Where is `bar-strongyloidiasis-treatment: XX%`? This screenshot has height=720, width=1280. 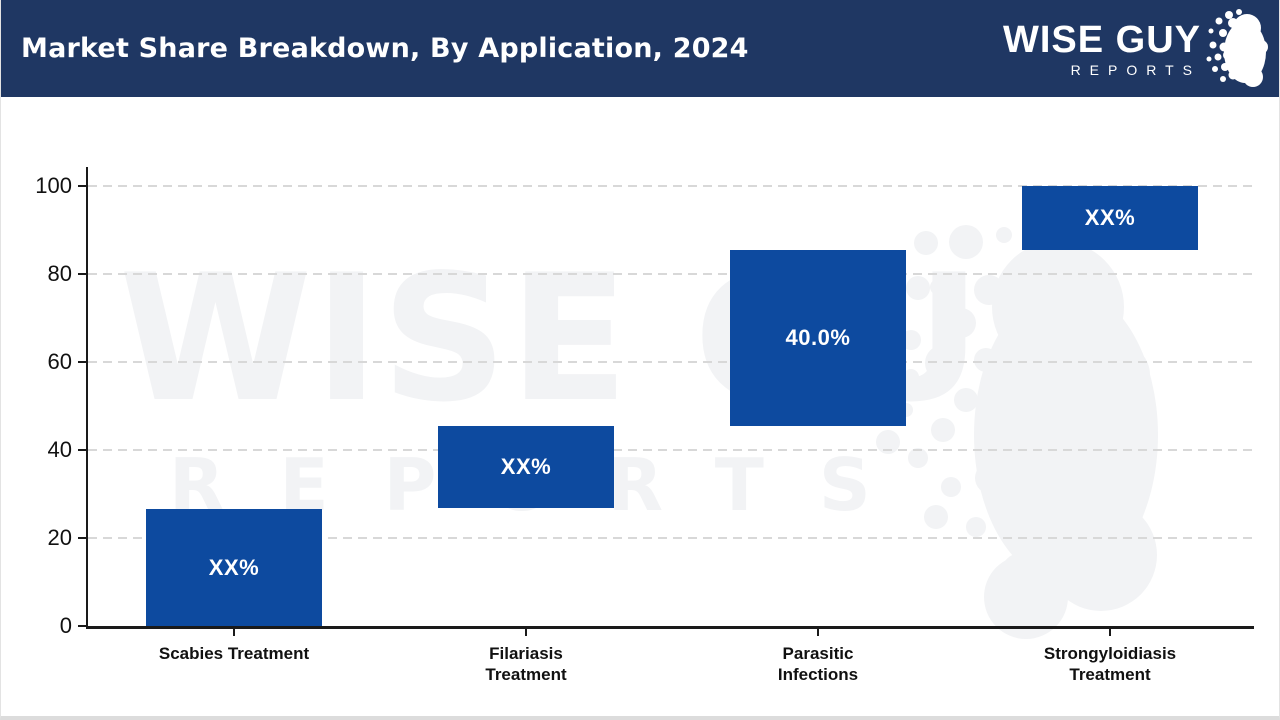
bar-strongyloidiasis-treatment: XX% is located at coordinates (1110, 218).